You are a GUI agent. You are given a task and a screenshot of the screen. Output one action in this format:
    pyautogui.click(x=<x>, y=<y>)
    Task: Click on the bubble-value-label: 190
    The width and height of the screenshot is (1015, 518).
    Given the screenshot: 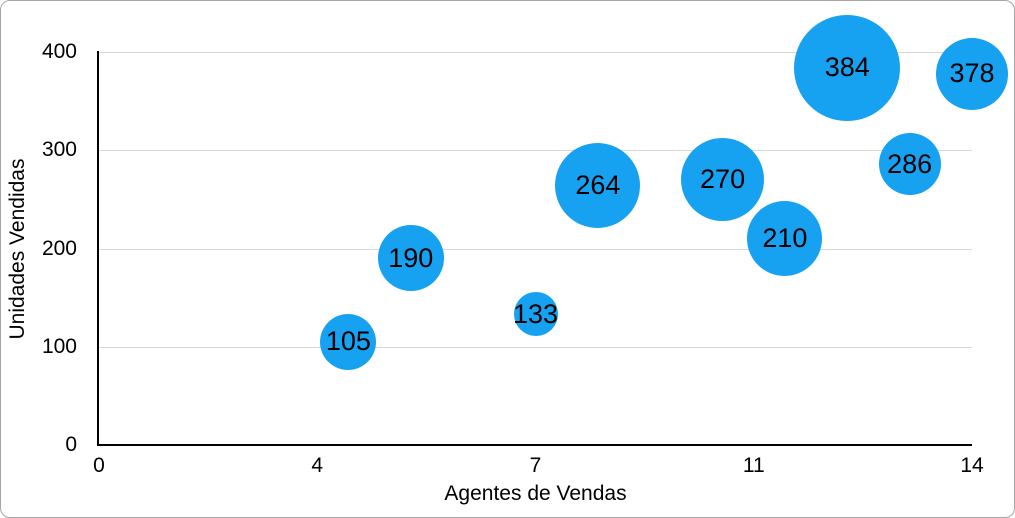 What is the action you would take?
    pyautogui.click(x=411, y=257)
    